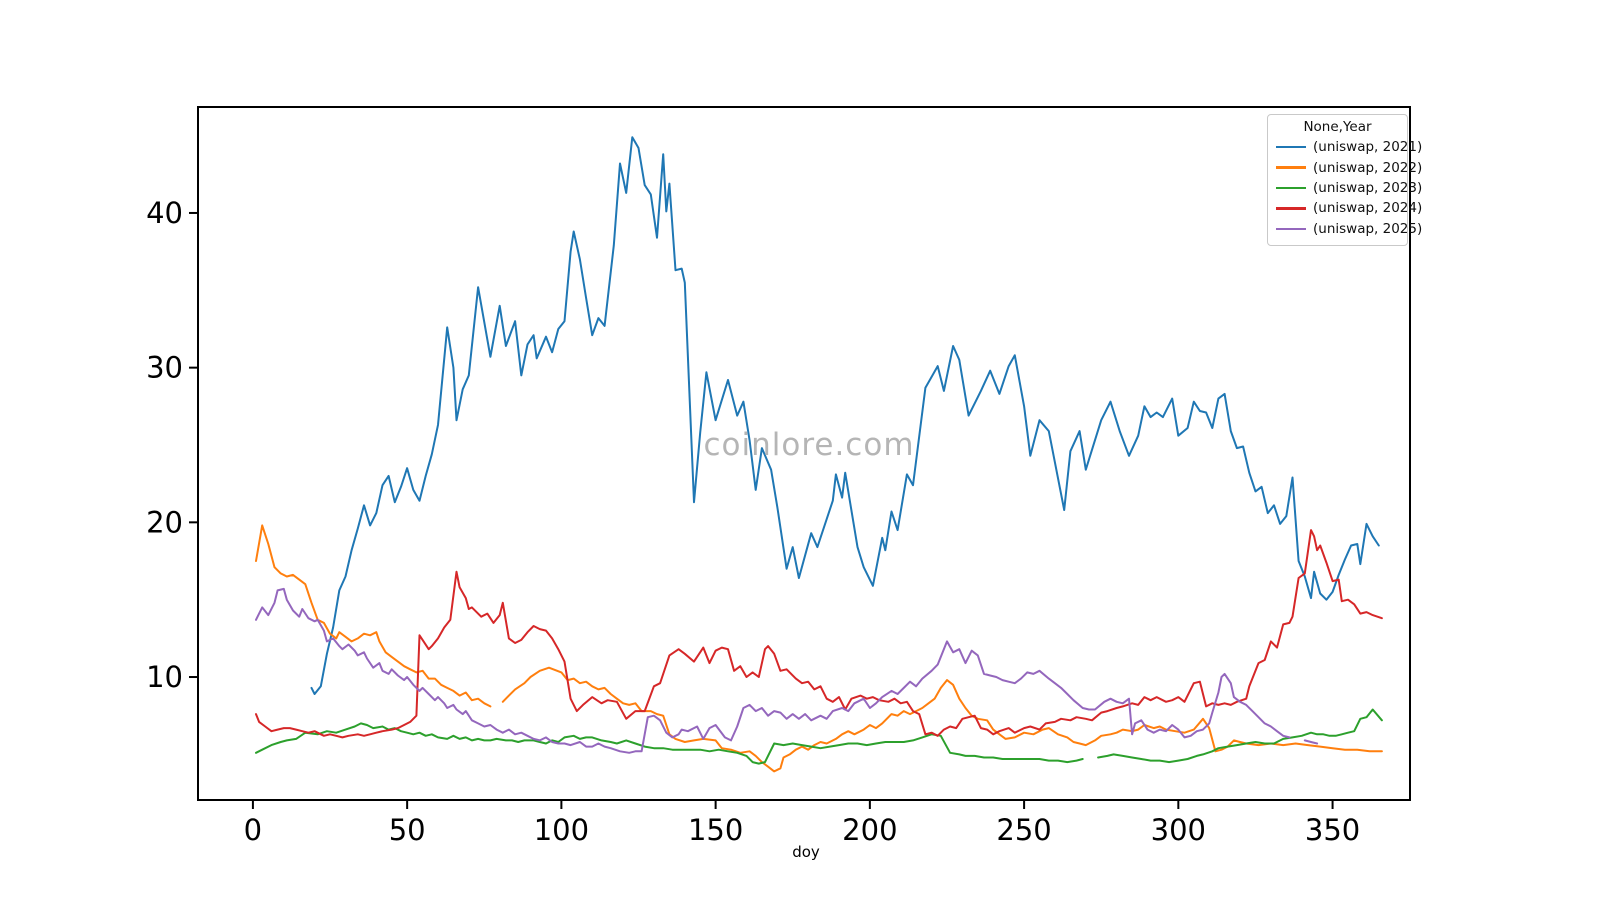  Describe the element at coordinates (809, 445) in the screenshot. I see `watermark: coinlore.com` at that location.